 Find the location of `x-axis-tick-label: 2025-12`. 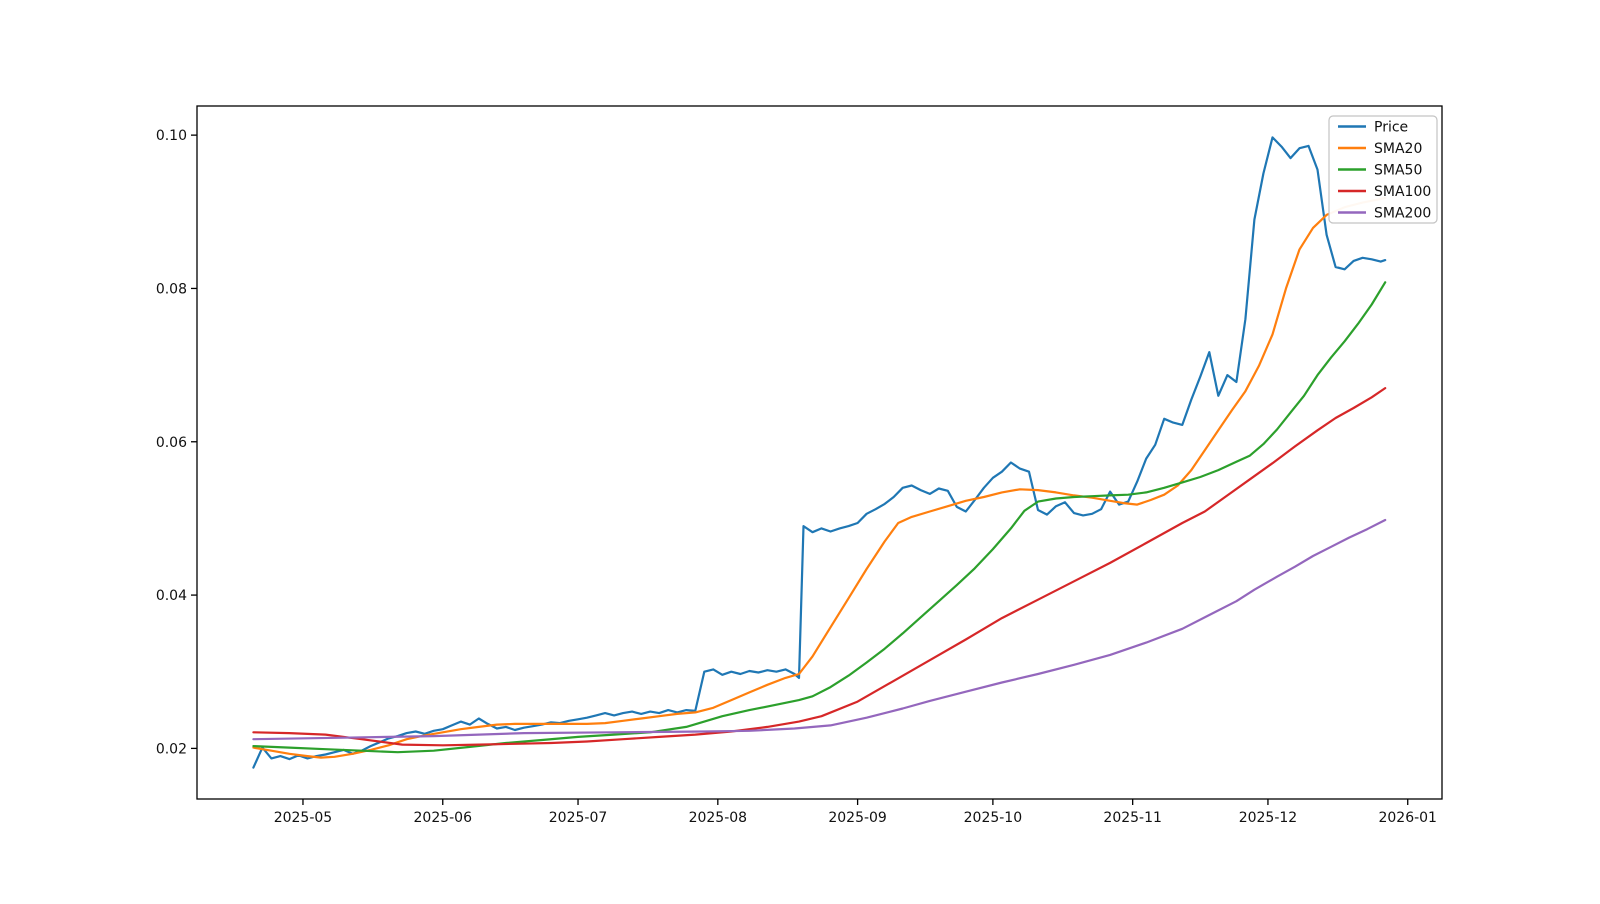

x-axis-tick-label: 2025-12 is located at coordinates (1268, 818).